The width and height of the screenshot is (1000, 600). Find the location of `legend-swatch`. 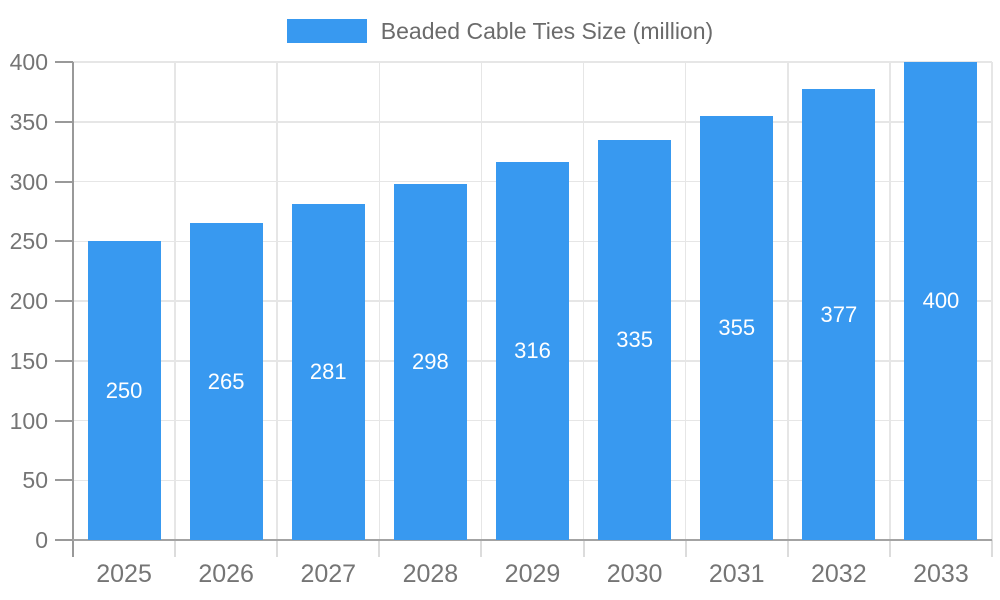

legend-swatch is located at coordinates (326, 31).